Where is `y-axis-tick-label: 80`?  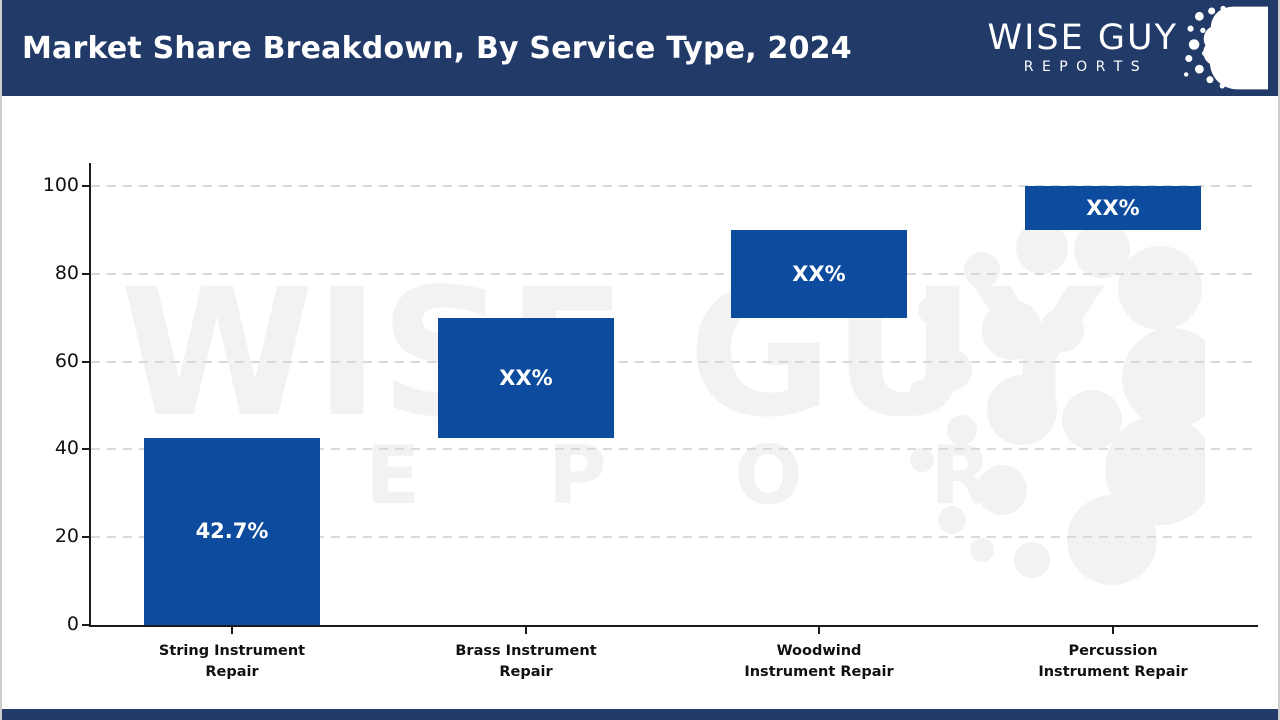 y-axis-tick-label: 80 is located at coordinates (66, 272).